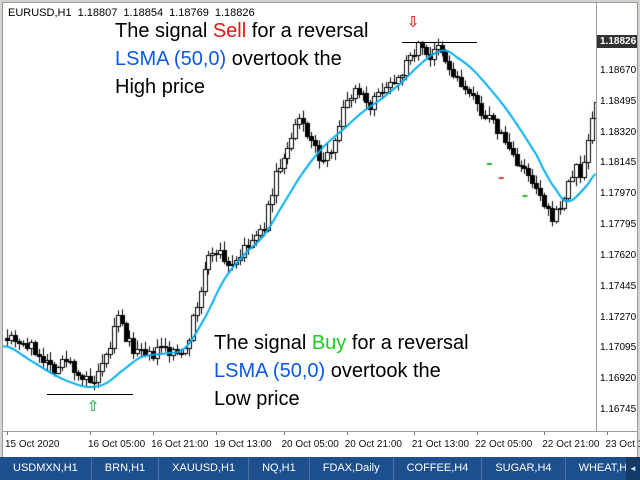  I want to click on time-axis-label: 20 Oct 05:00, so click(310, 444).